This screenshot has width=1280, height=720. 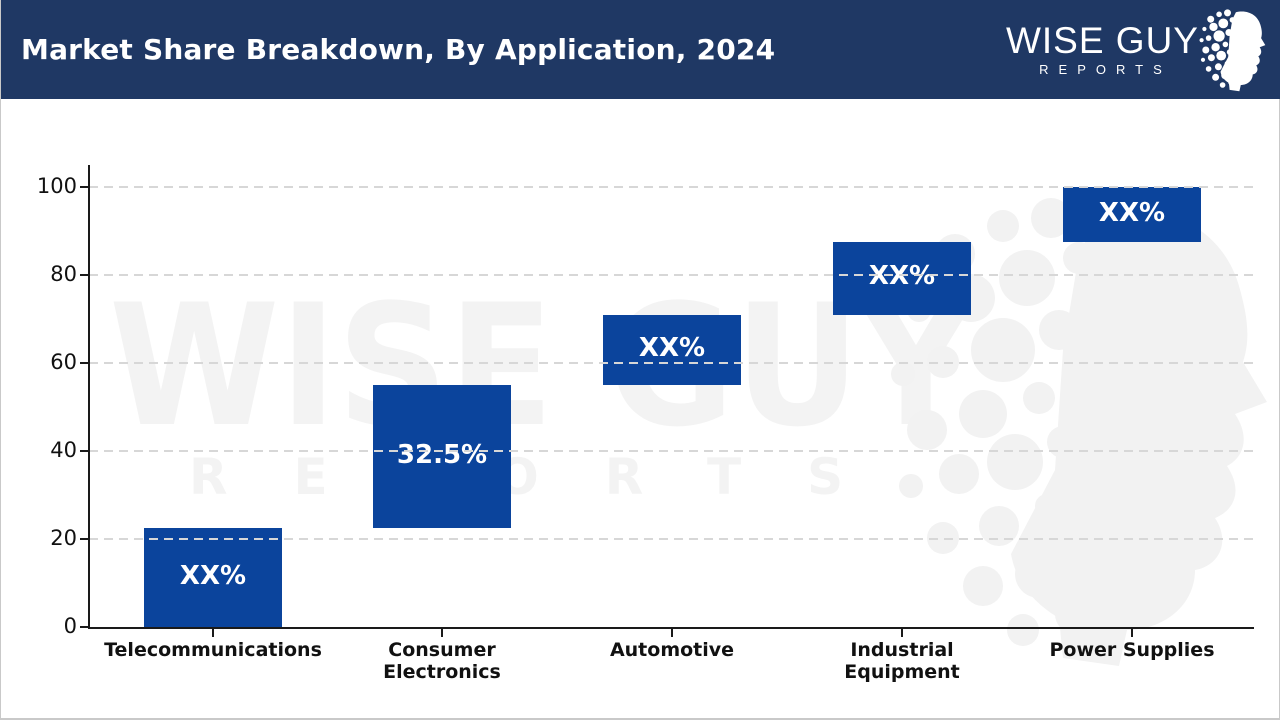 What do you see at coordinates (1132, 650) in the screenshot?
I see `x-tick-label: Power Supplies` at bounding box center [1132, 650].